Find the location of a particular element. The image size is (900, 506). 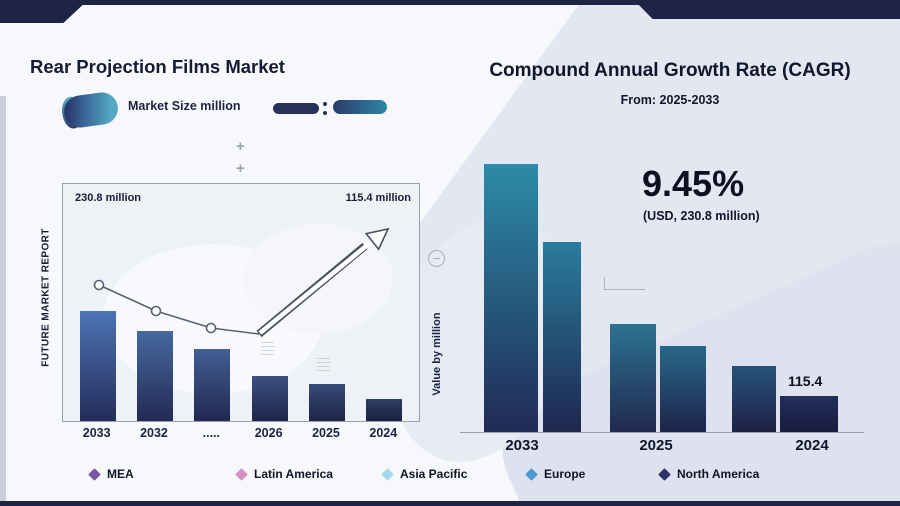

legend-item-latin-america: Latin America is located at coordinates (284, 474).